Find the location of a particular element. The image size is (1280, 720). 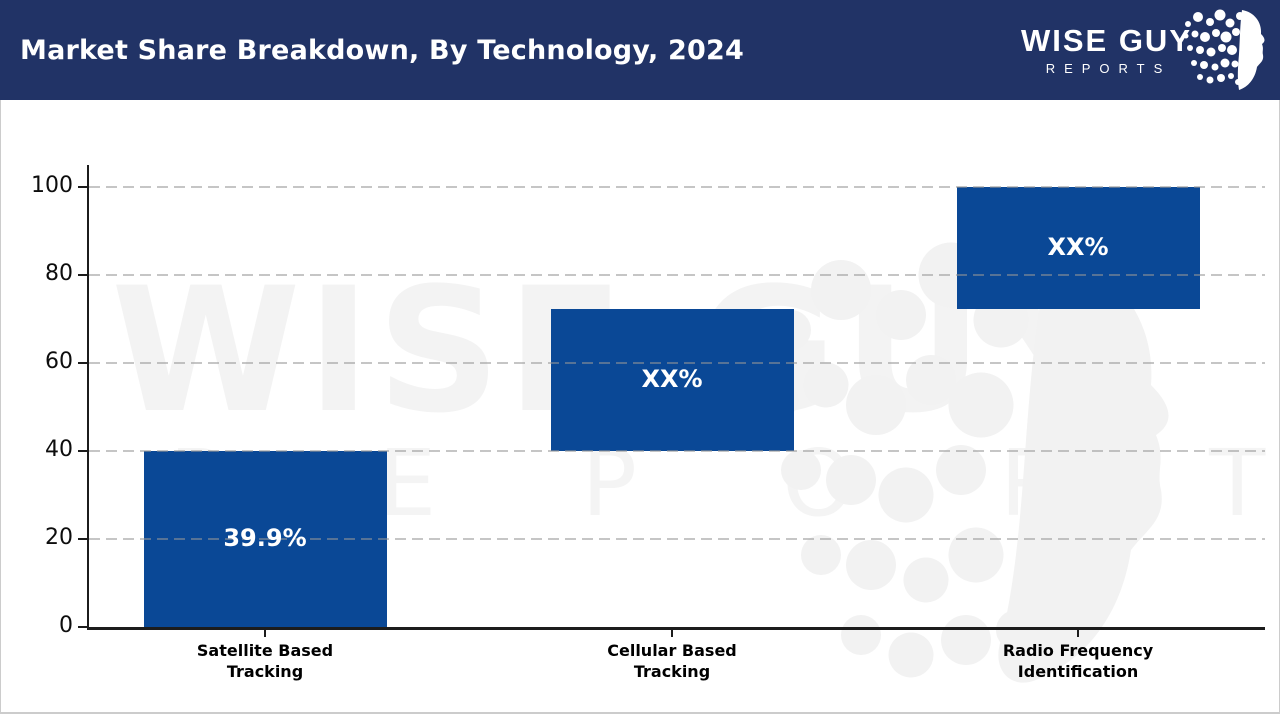

x-category-label-2: Cellular Based Tracking is located at coordinates (672, 662).